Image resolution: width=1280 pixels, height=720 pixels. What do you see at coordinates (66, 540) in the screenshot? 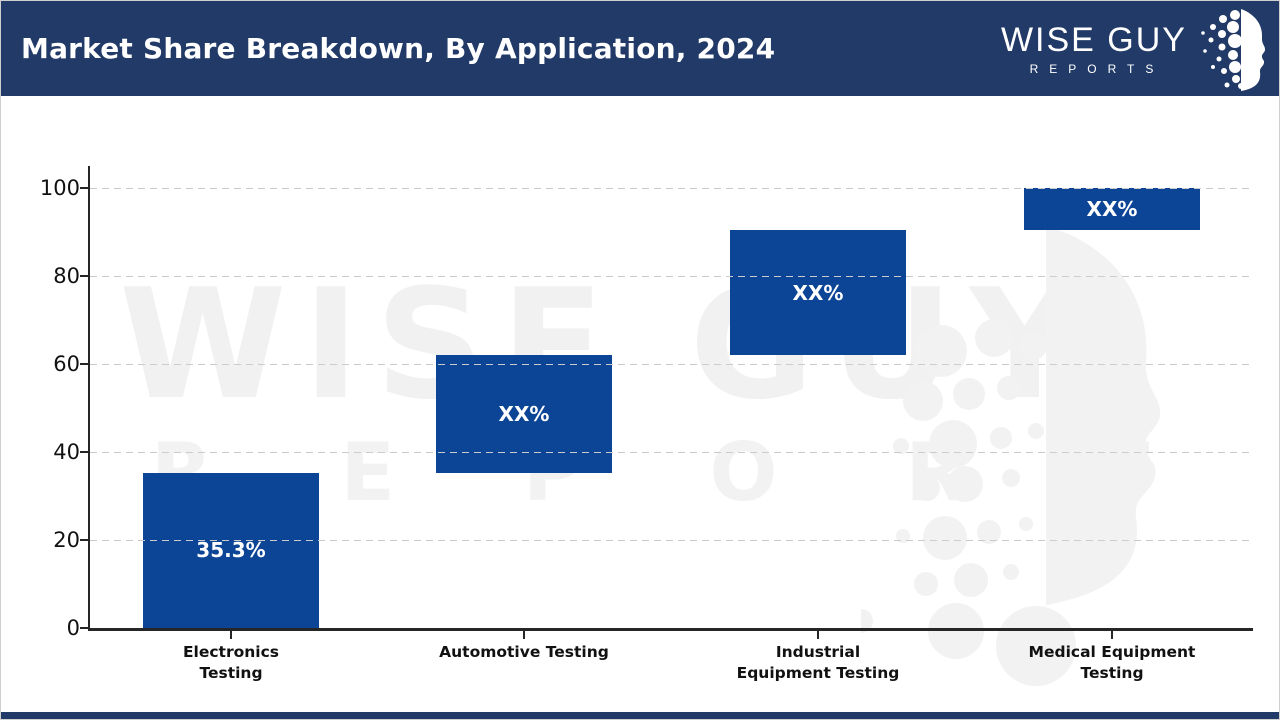
I see `y-axis-tick-label: 20` at bounding box center [66, 540].